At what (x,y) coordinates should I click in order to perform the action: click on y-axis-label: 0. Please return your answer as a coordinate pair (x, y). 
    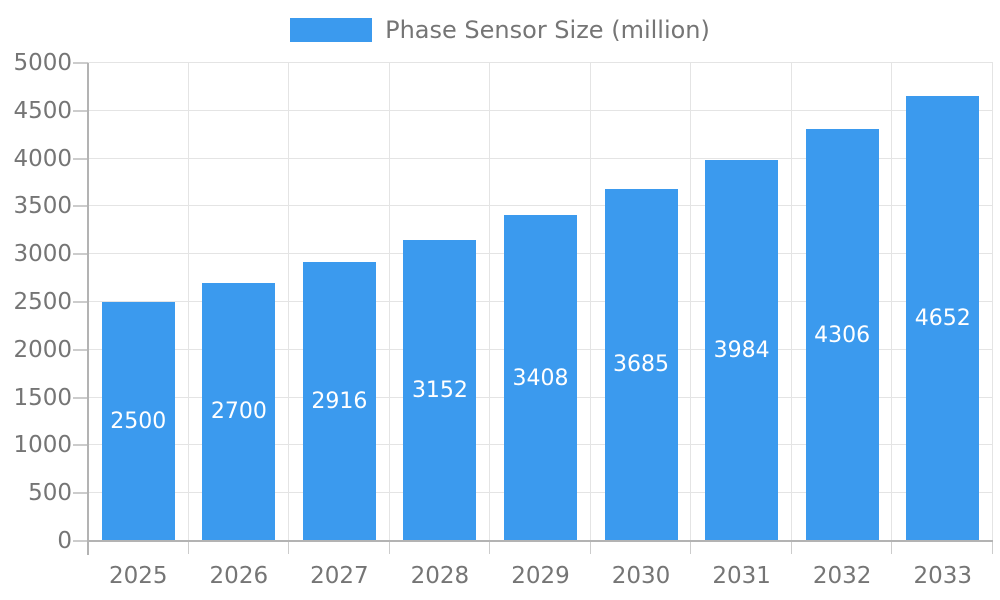
    Looking at the image, I should click on (64, 541).